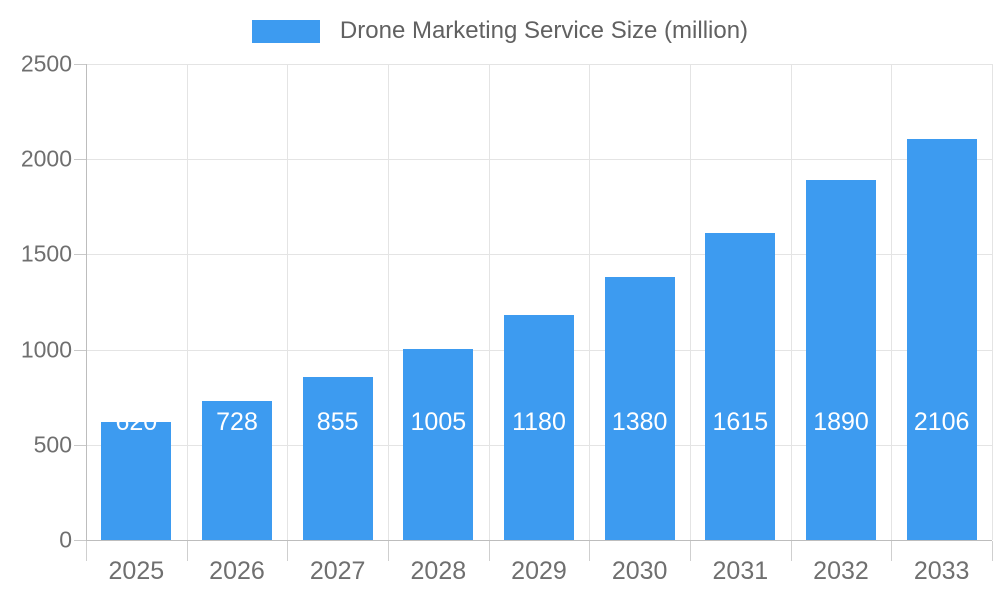 The image size is (1000, 600). What do you see at coordinates (136, 571) in the screenshot?
I see `x-axis-category-label: 2025` at bounding box center [136, 571].